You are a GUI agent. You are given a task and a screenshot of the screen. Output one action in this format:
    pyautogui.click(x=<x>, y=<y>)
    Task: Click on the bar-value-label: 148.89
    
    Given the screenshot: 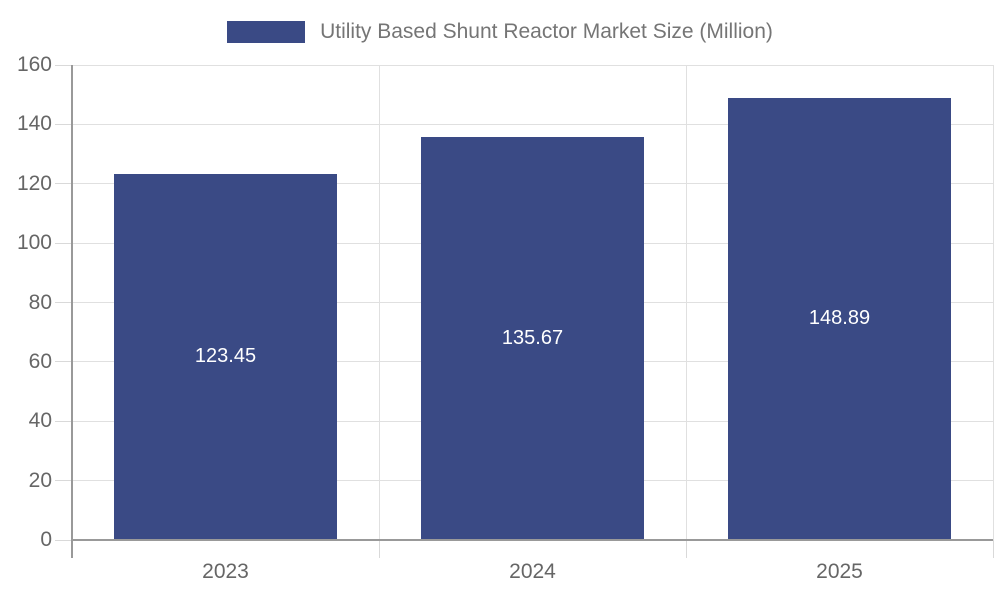 What is the action you would take?
    pyautogui.click(x=839, y=318)
    